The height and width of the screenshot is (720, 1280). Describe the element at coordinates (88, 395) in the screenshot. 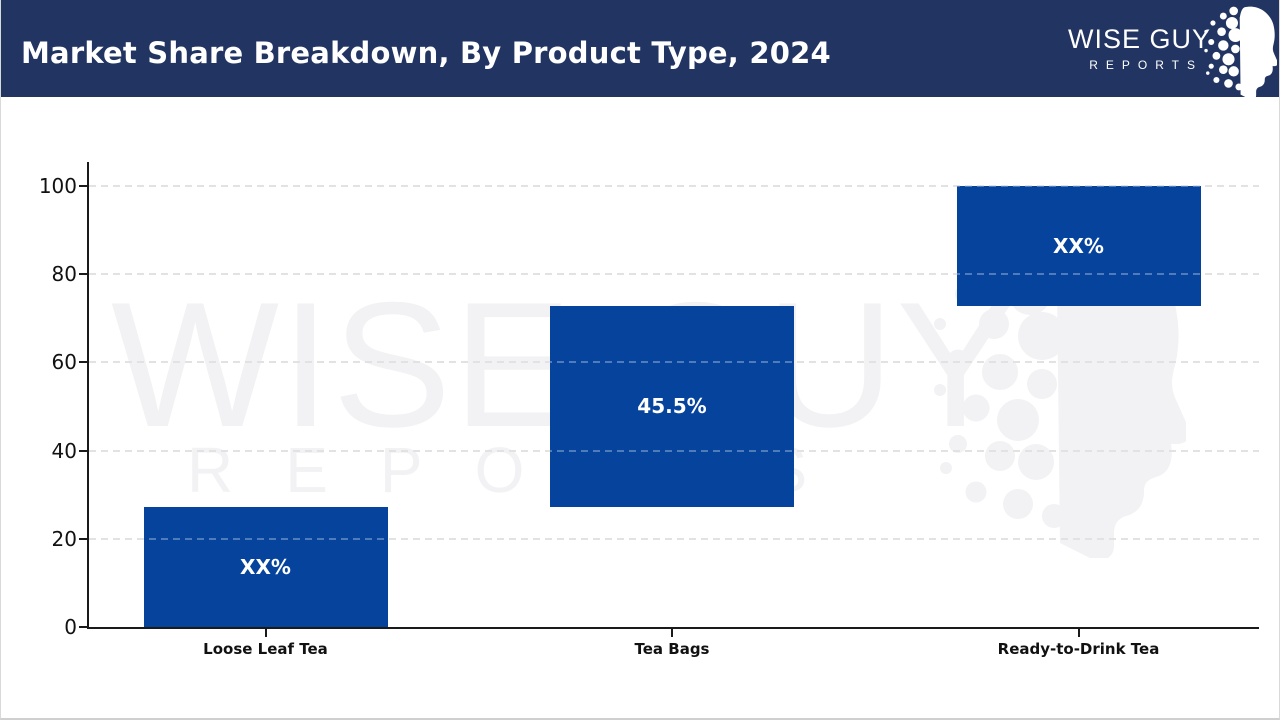

I see `y-axis-line` at that location.